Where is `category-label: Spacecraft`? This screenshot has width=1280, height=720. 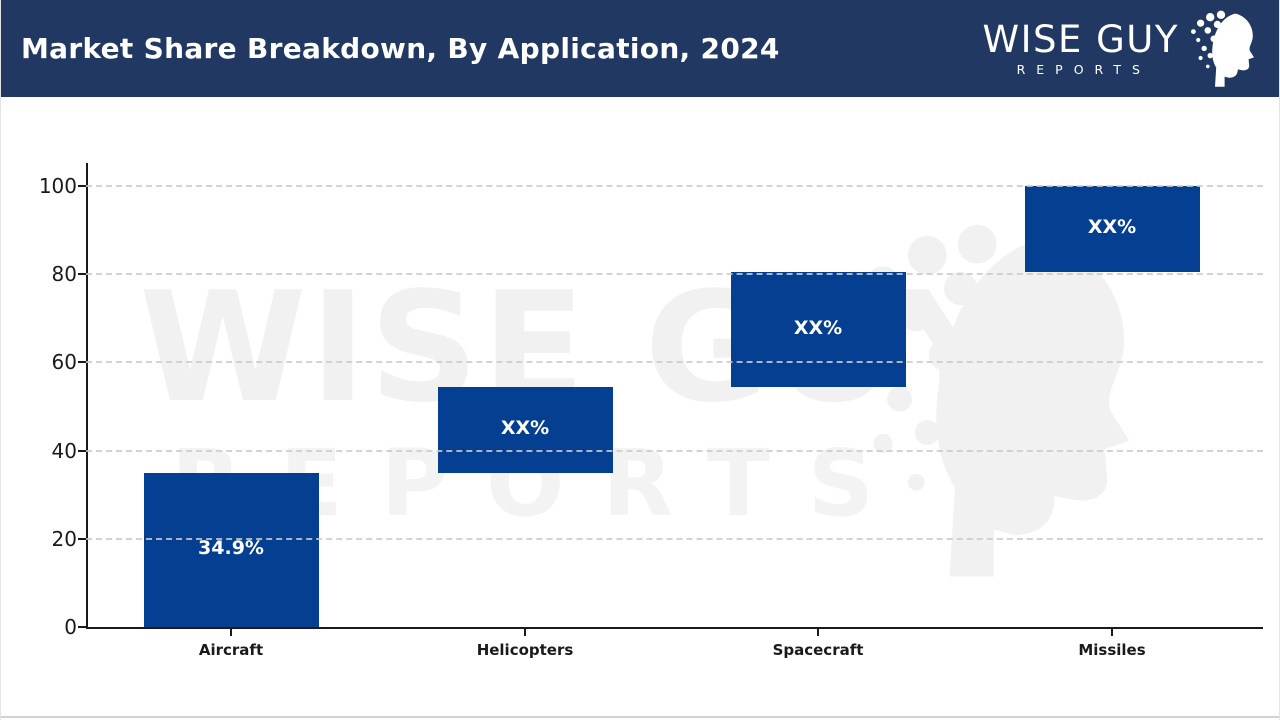 category-label: Spacecraft is located at coordinates (818, 650).